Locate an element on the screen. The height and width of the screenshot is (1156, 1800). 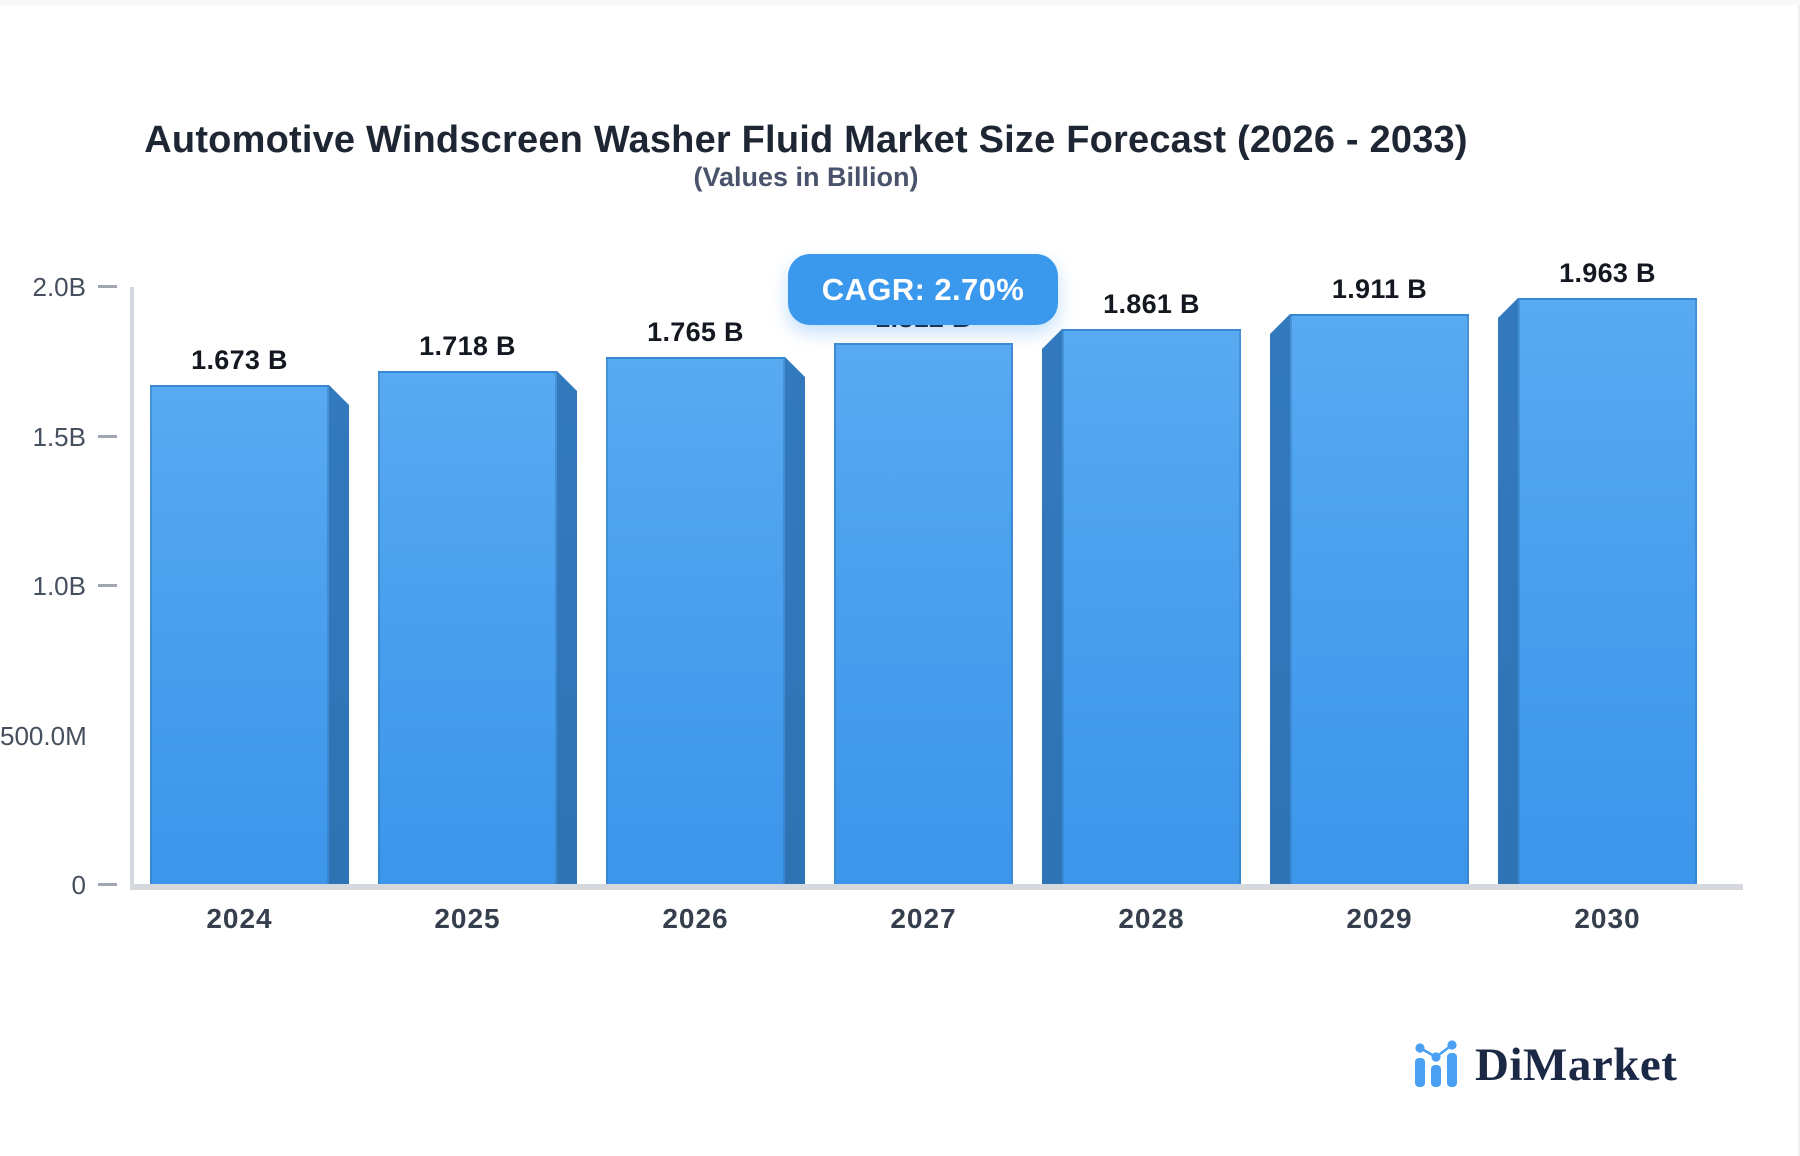
bar-value-label-2025: 1.718 B is located at coordinates (467, 346).